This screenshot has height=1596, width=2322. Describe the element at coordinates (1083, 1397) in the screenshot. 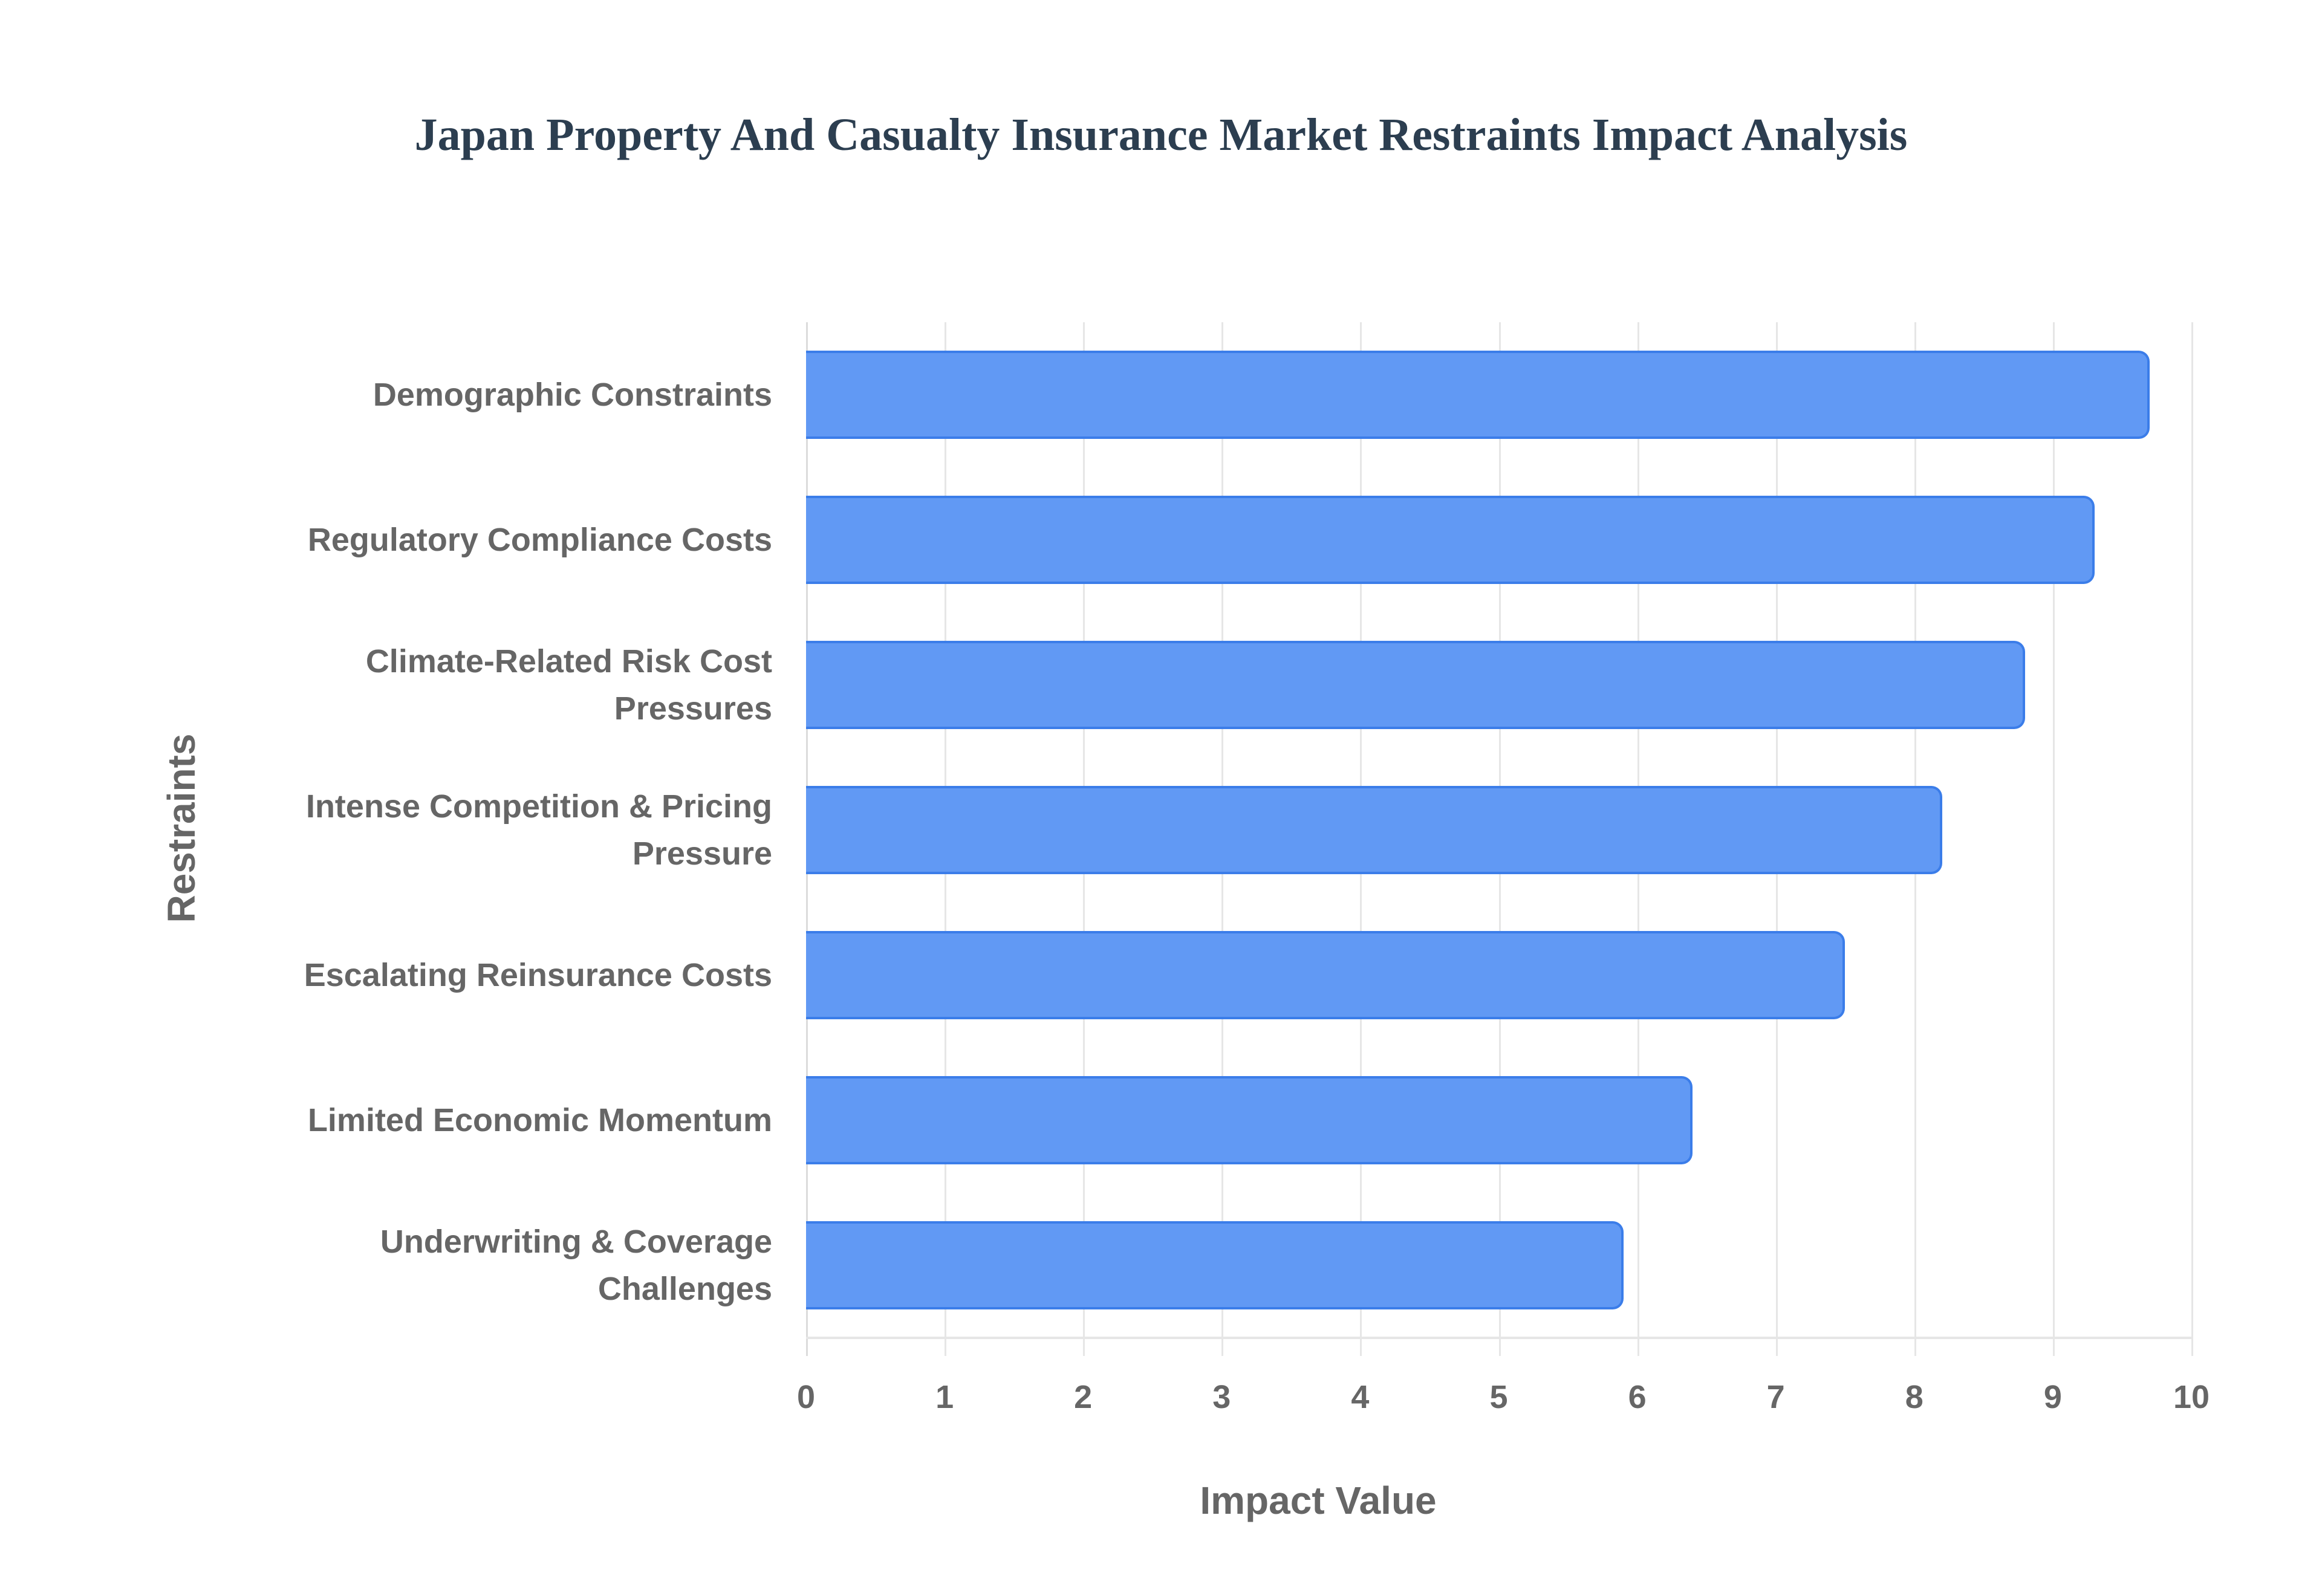

I see `x-tick-label: 2` at that location.